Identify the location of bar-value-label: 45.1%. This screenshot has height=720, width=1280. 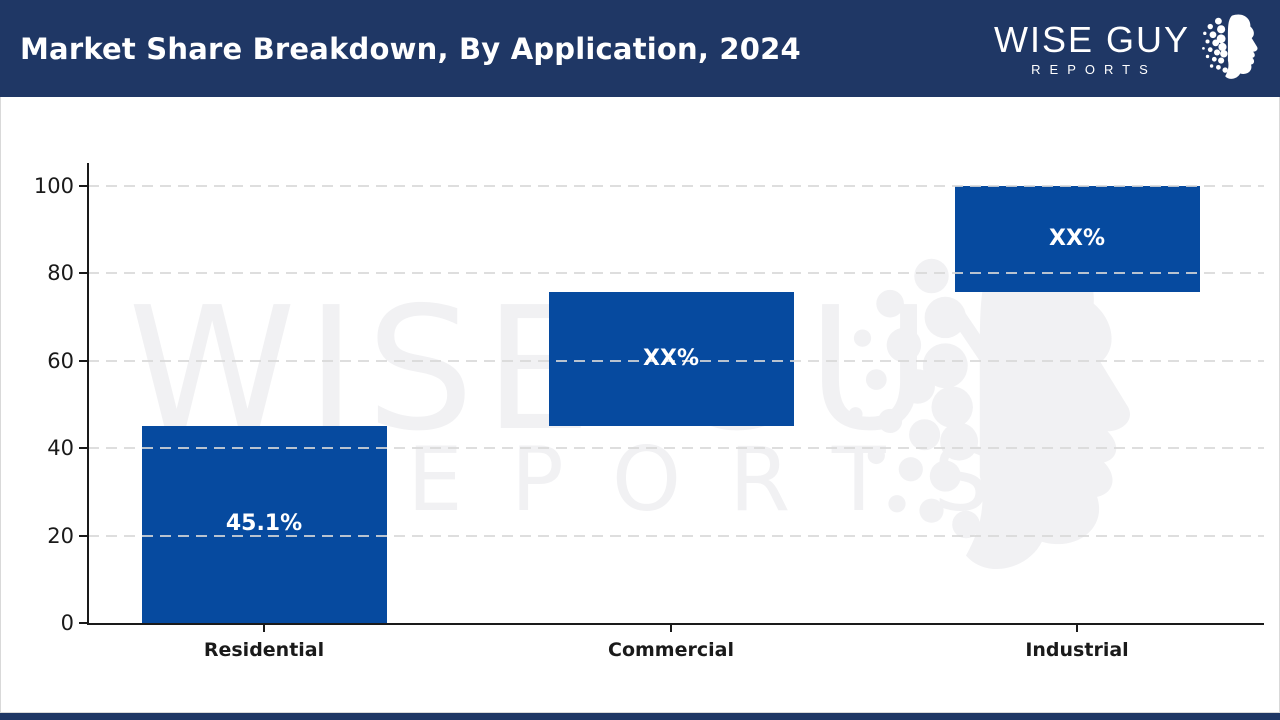
(264, 524).